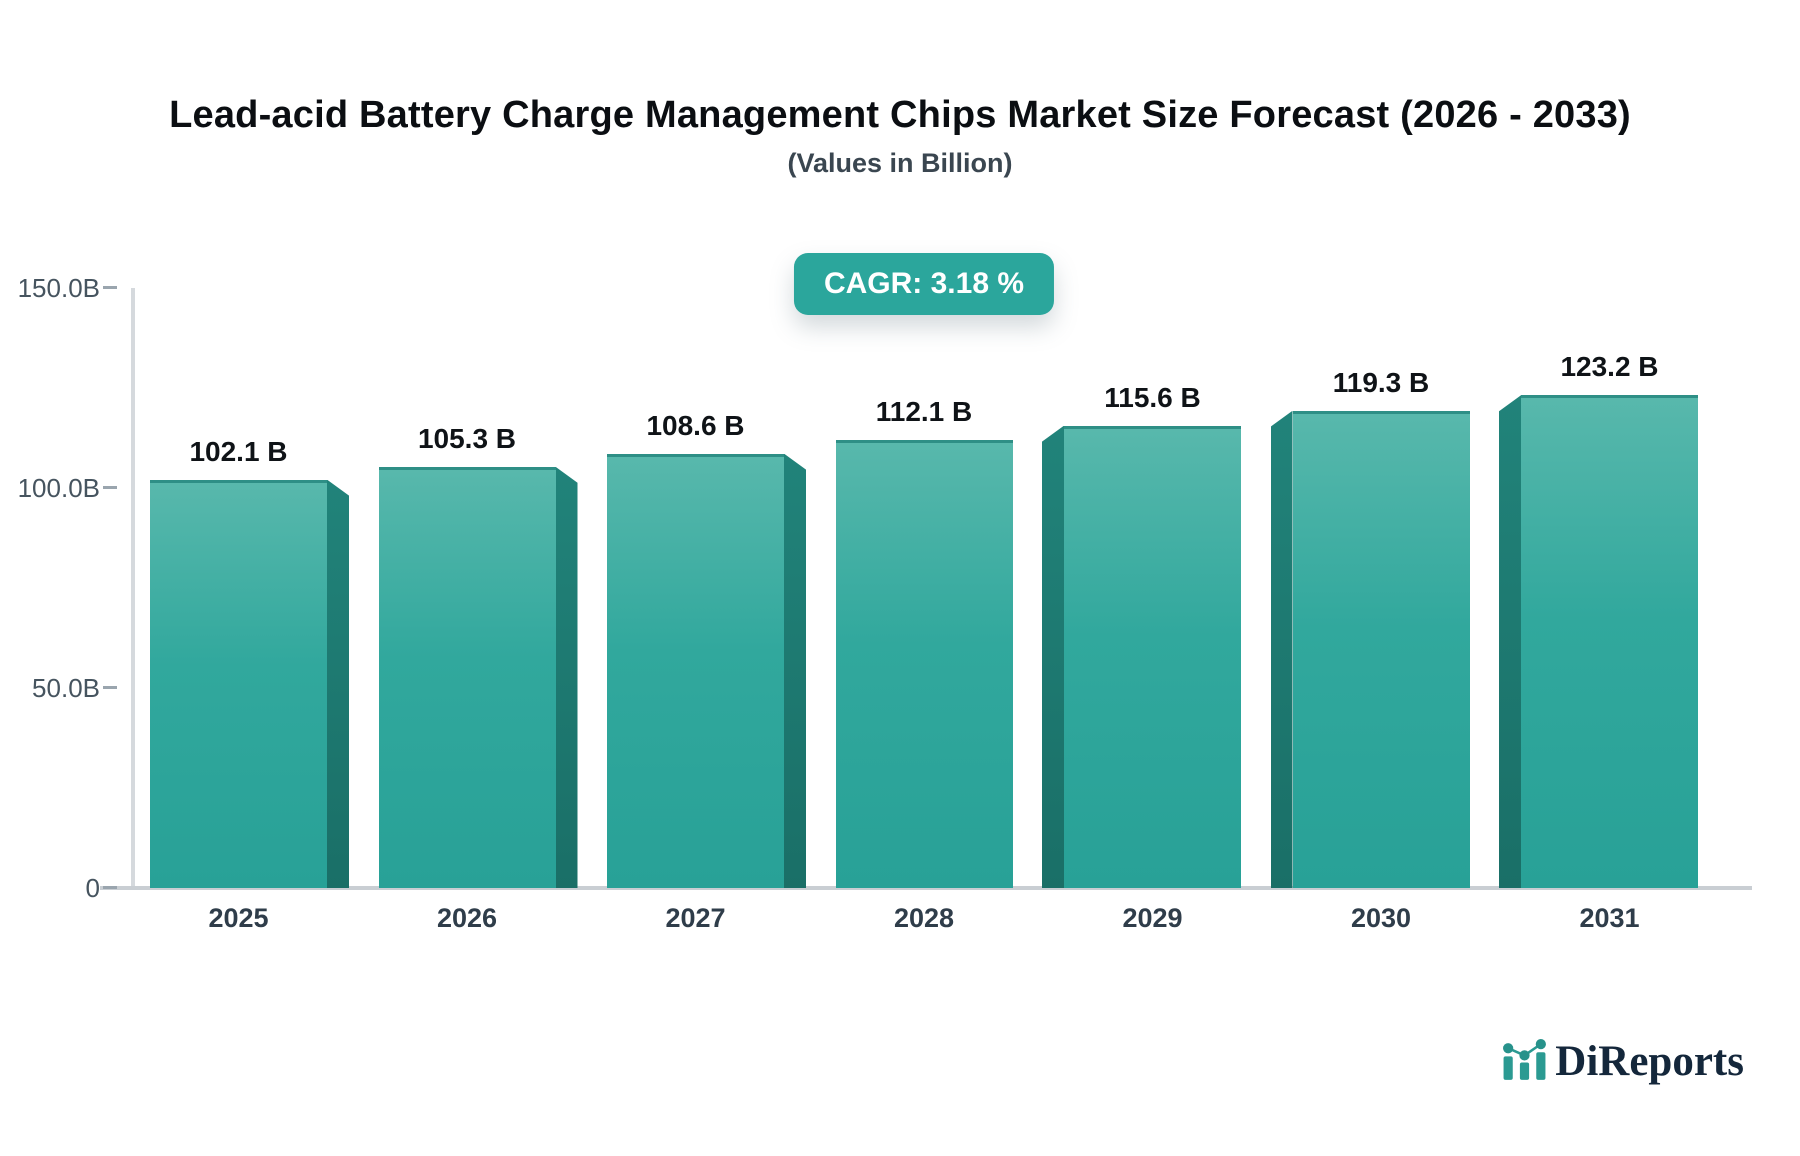 The width and height of the screenshot is (1800, 1156). Describe the element at coordinates (695, 670) in the screenshot. I see `bar-2027` at that location.